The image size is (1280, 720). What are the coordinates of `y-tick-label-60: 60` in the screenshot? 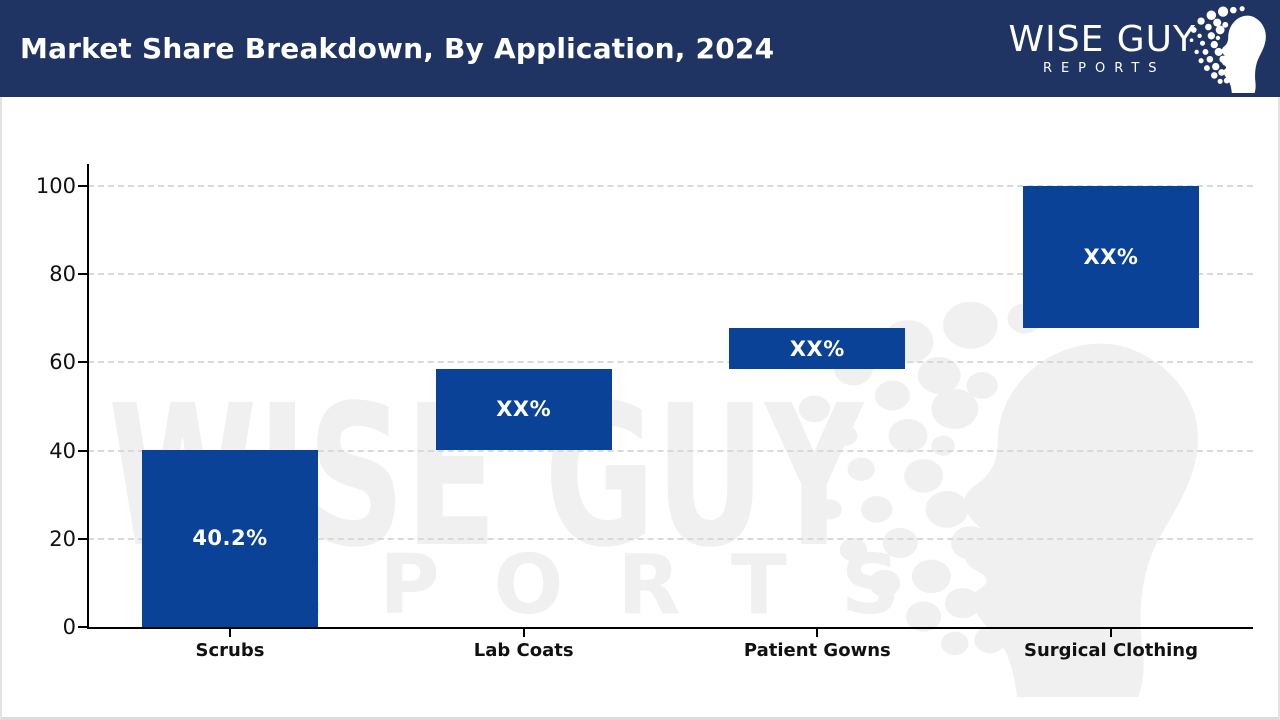 It's located at (62, 362).